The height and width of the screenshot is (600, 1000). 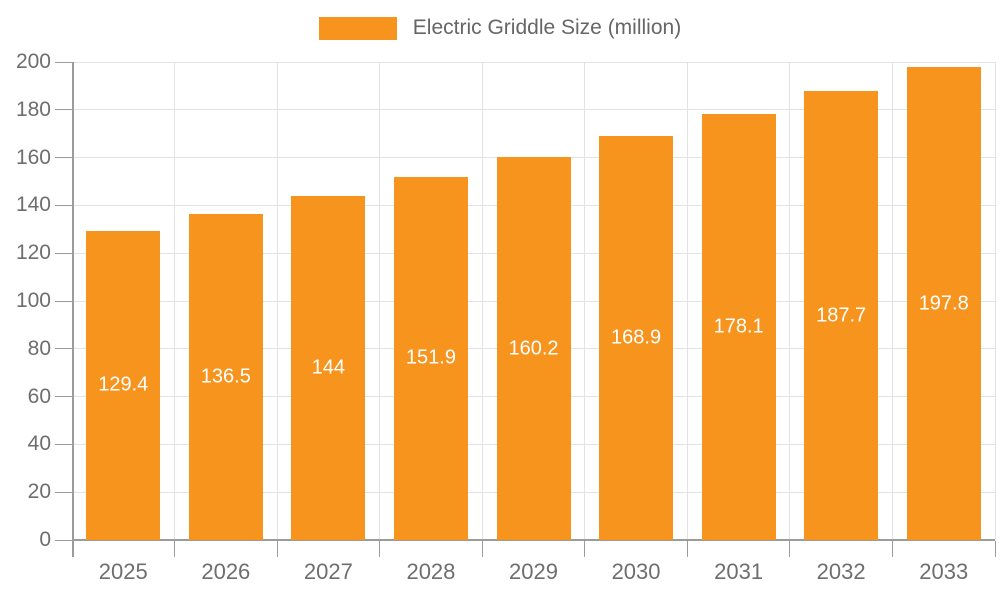 I want to click on bar: 144, so click(x=328, y=367).